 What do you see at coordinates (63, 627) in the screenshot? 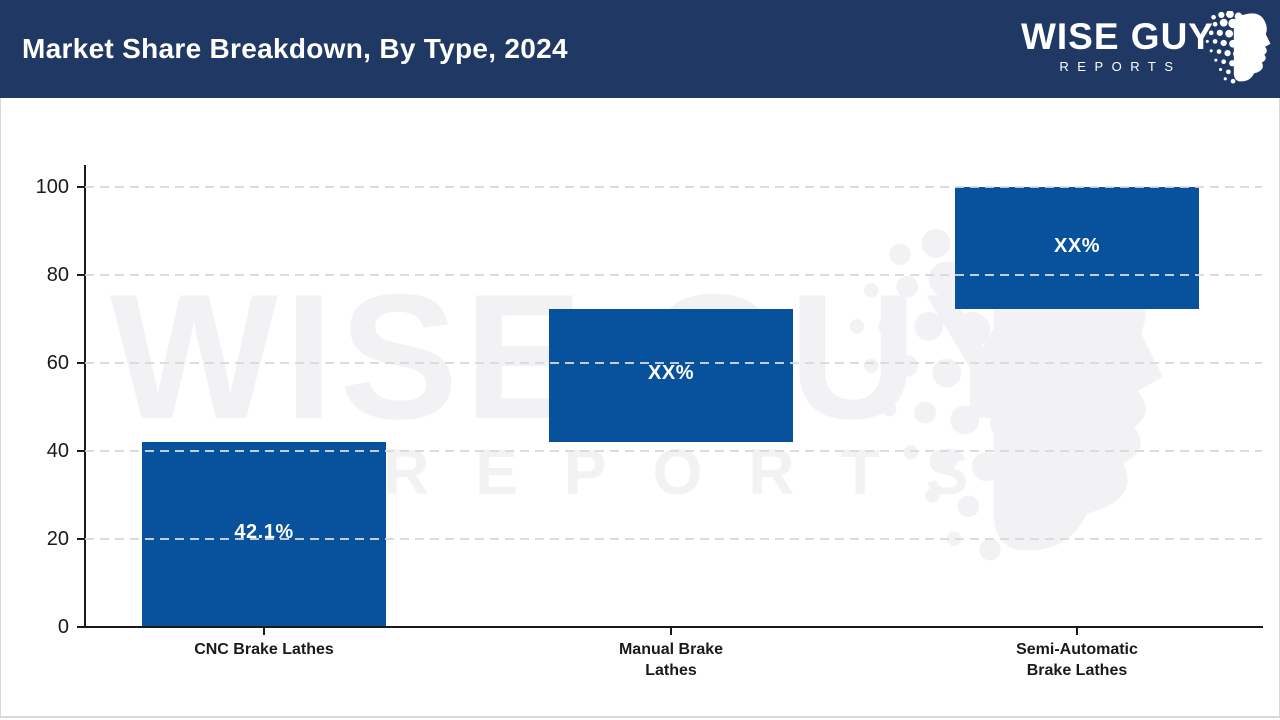
I see `y-tick-label: 0` at bounding box center [63, 627].